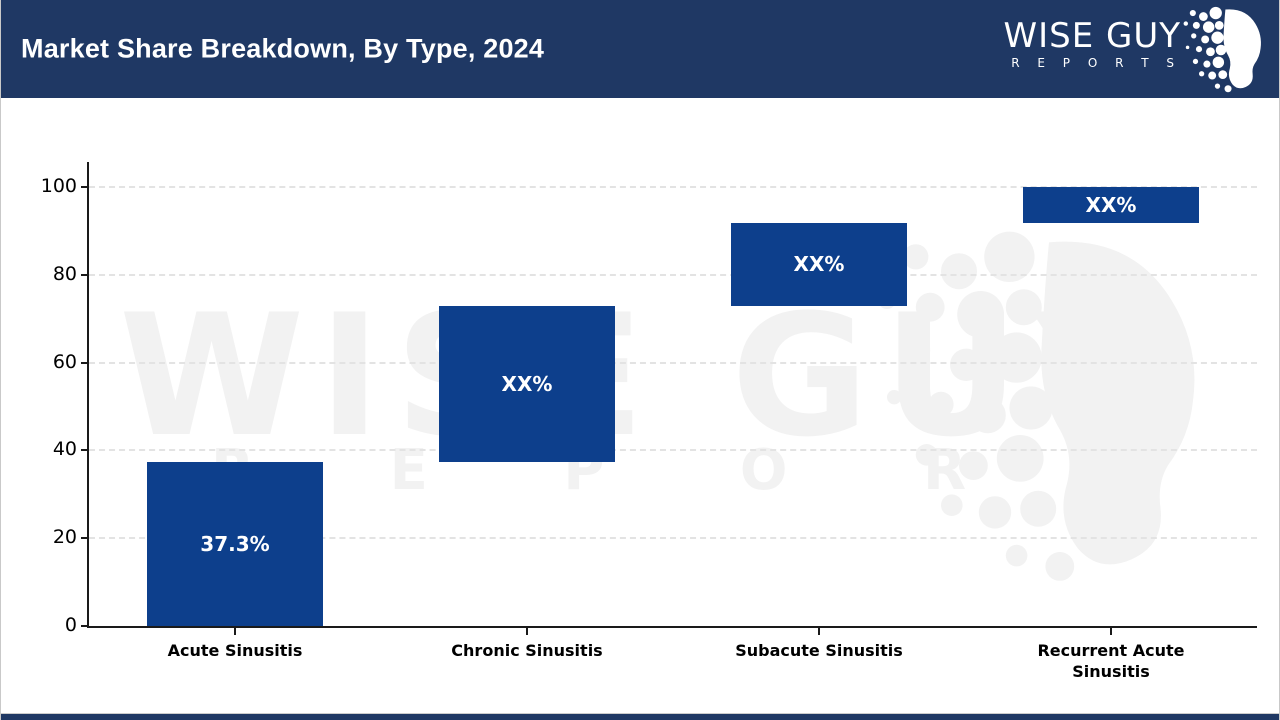  What do you see at coordinates (70, 625) in the screenshot?
I see `y-tick-label-0: 0` at bounding box center [70, 625].